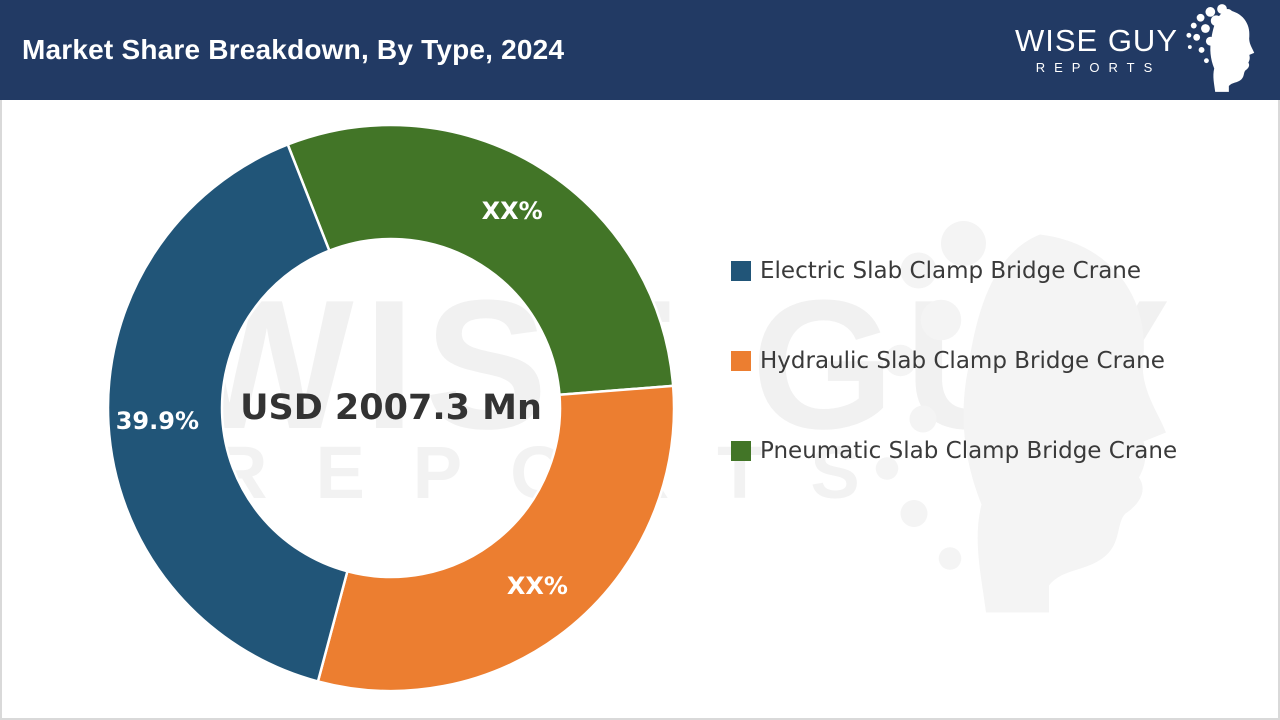  I want to click on brand-logo-text: WISE GUY REPORTS, so click(1096, 50).